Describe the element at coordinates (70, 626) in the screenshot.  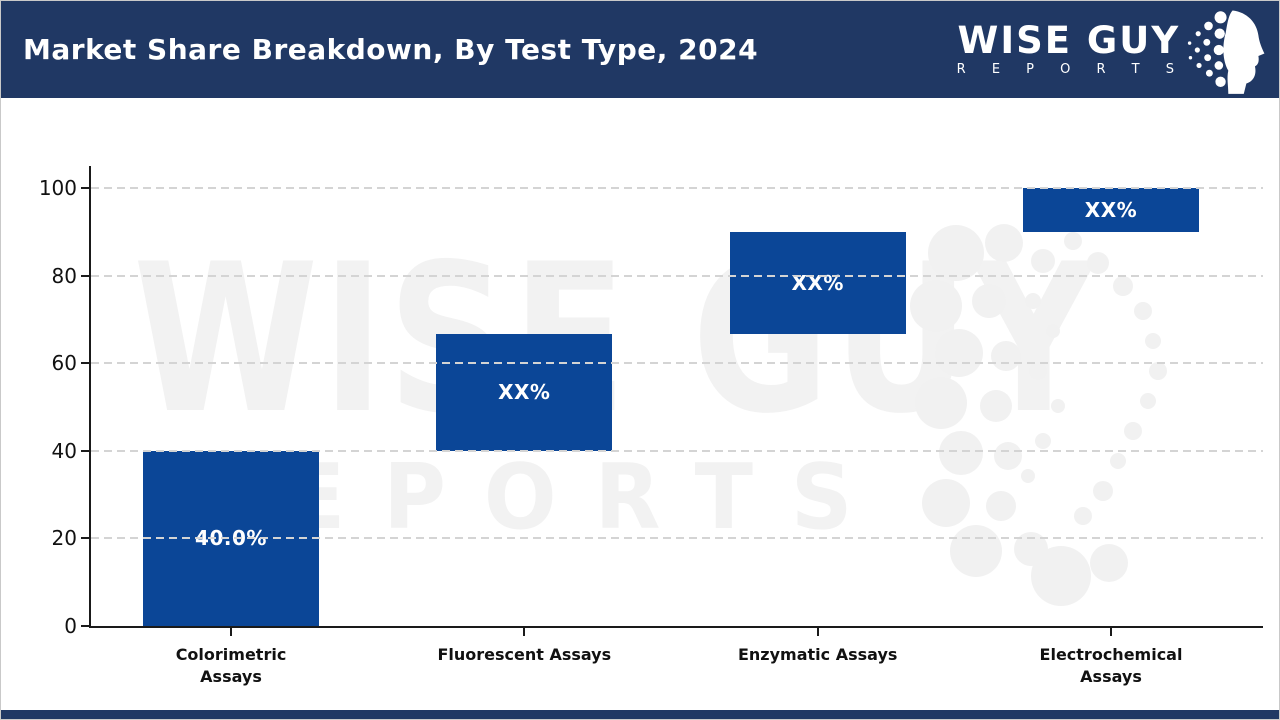
I see `y-axis-tick-label: 0` at that location.